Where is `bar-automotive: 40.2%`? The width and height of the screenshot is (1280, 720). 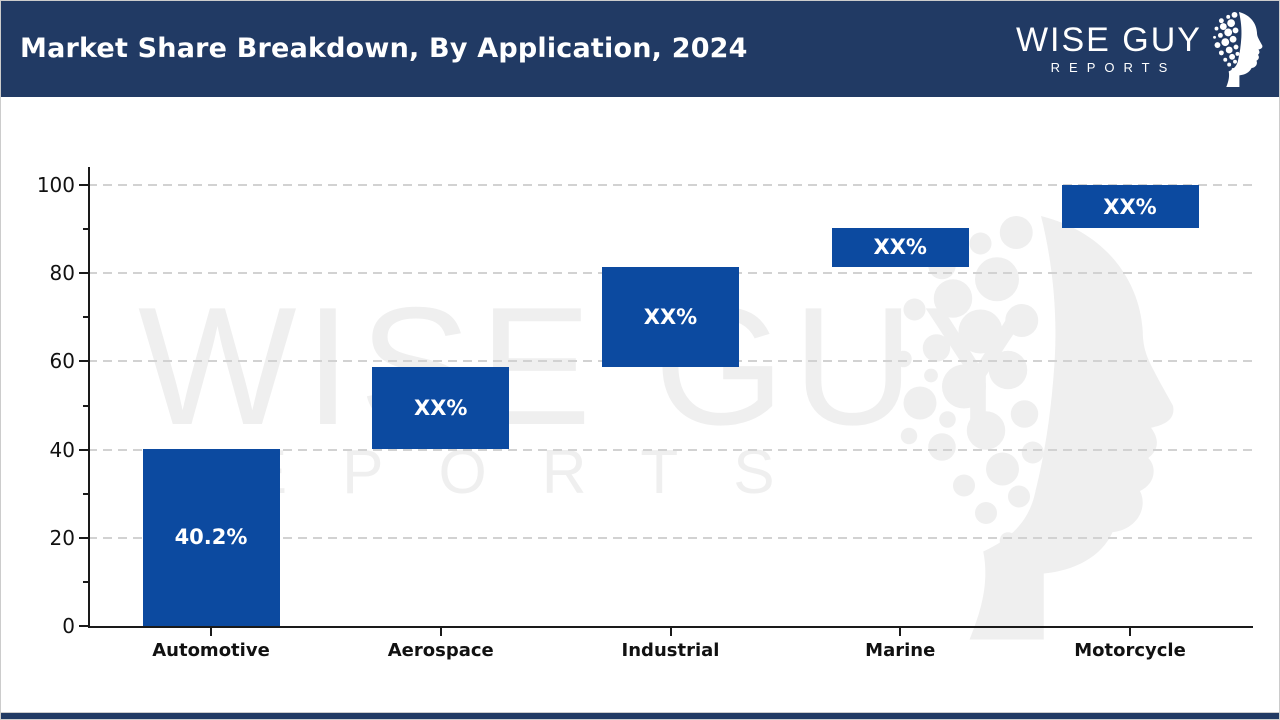 bar-automotive: 40.2% is located at coordinates (211, 537).